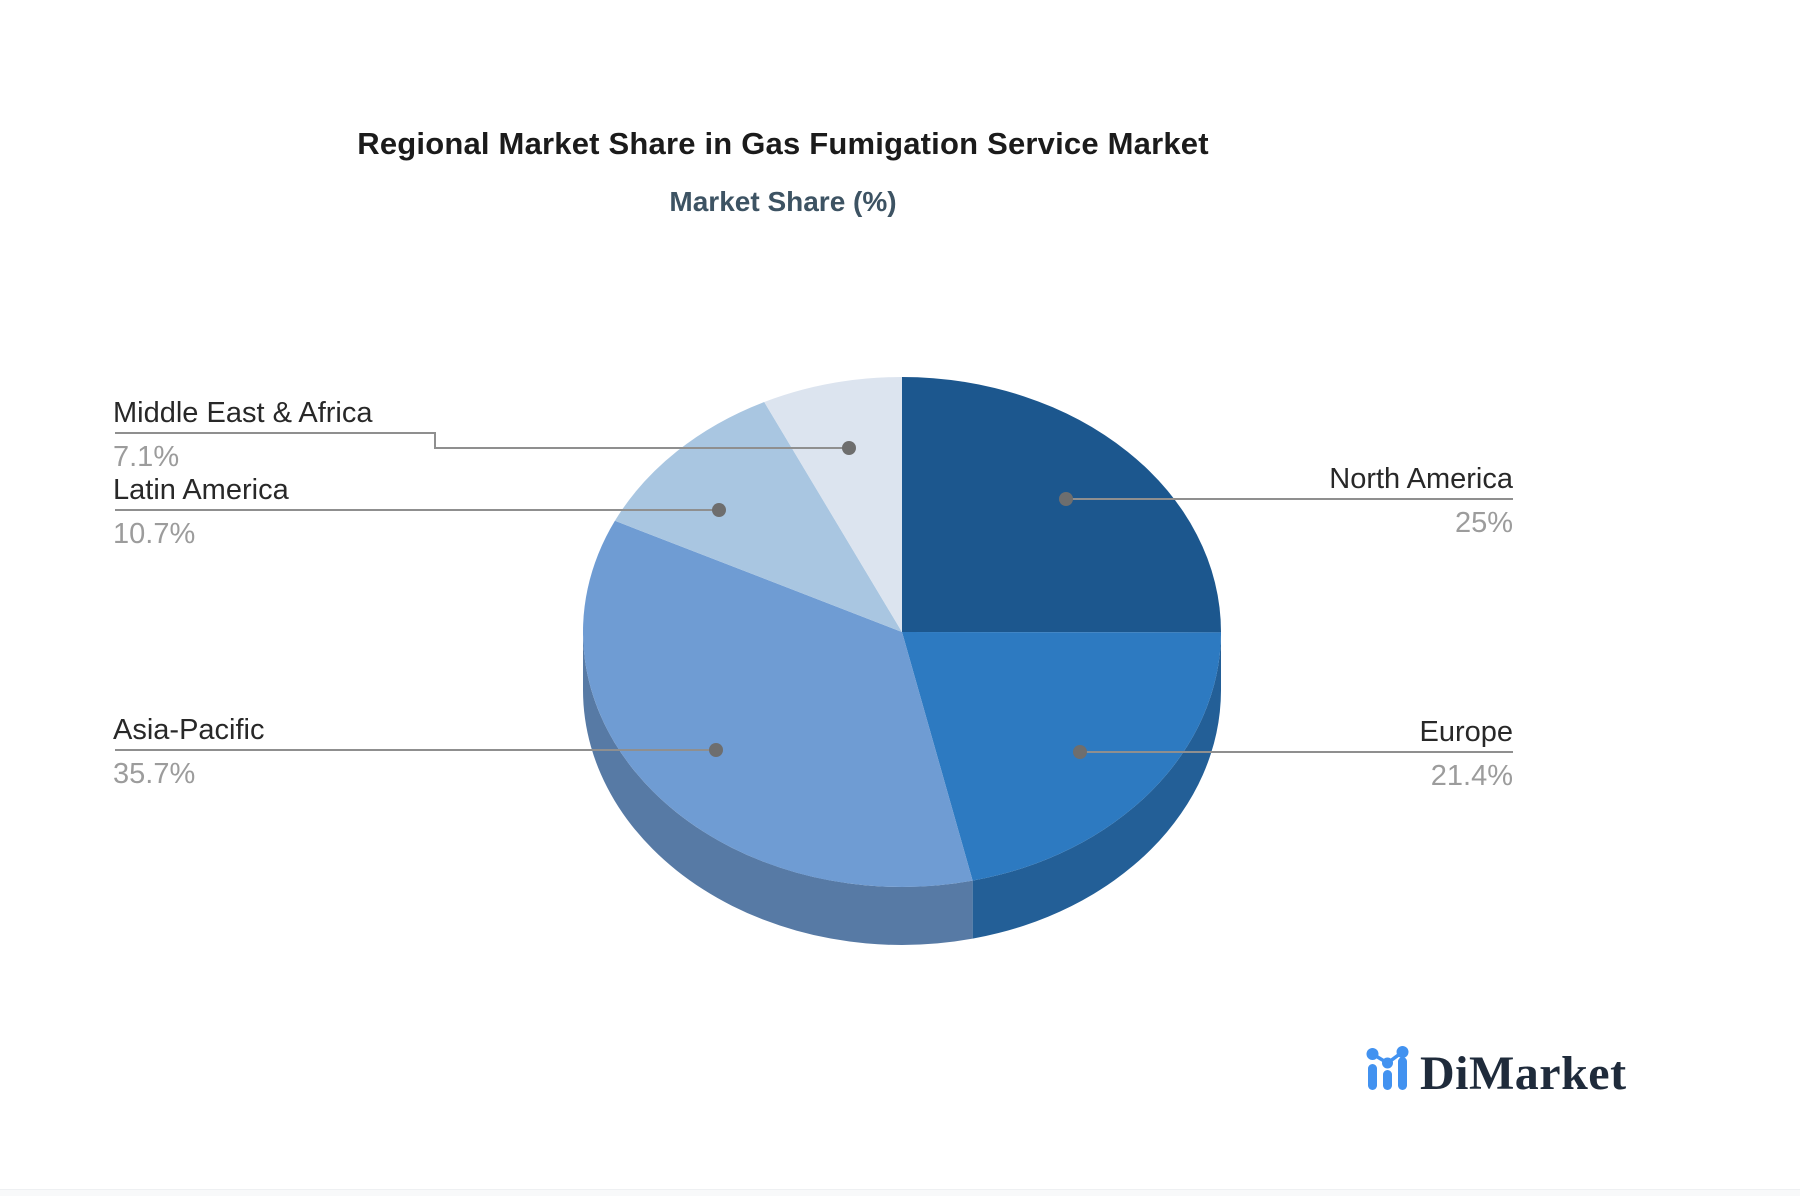 The height and width of the screenshot is (1196, 1800). What do you see at coordinates (1471, 776) in the screenshot?
I see `slice-value-europe: 21.4%` at bounding box center [1471, 776].